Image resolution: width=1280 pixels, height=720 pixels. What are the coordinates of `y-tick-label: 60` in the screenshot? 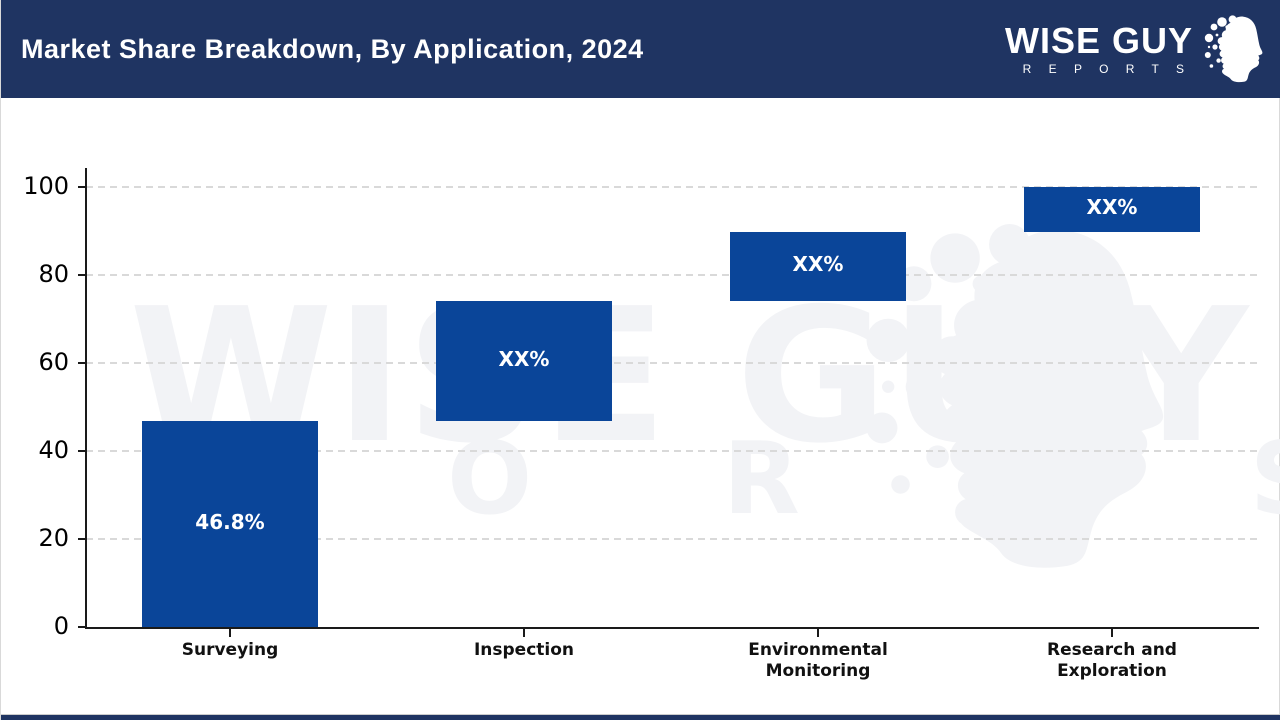 It's located at (53, 362).